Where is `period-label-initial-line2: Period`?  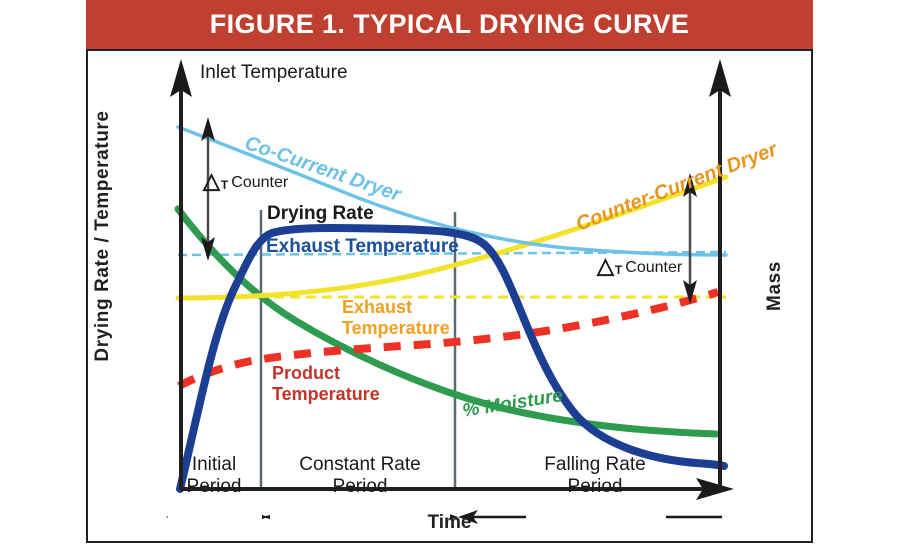
period-label-initial-line2: Period is located at coordinates (214, 486).